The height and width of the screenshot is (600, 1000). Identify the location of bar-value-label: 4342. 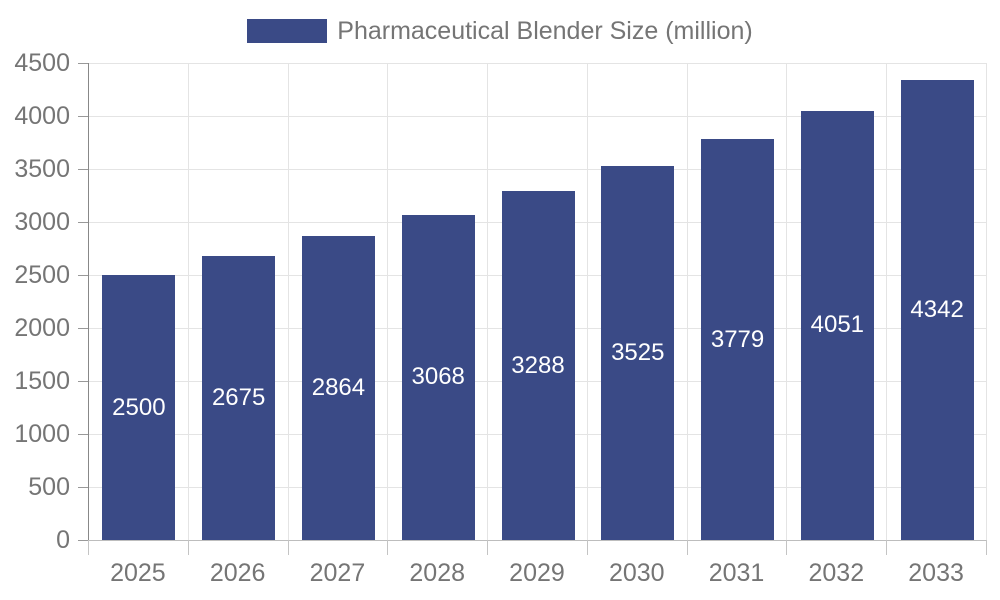
(937, 309).